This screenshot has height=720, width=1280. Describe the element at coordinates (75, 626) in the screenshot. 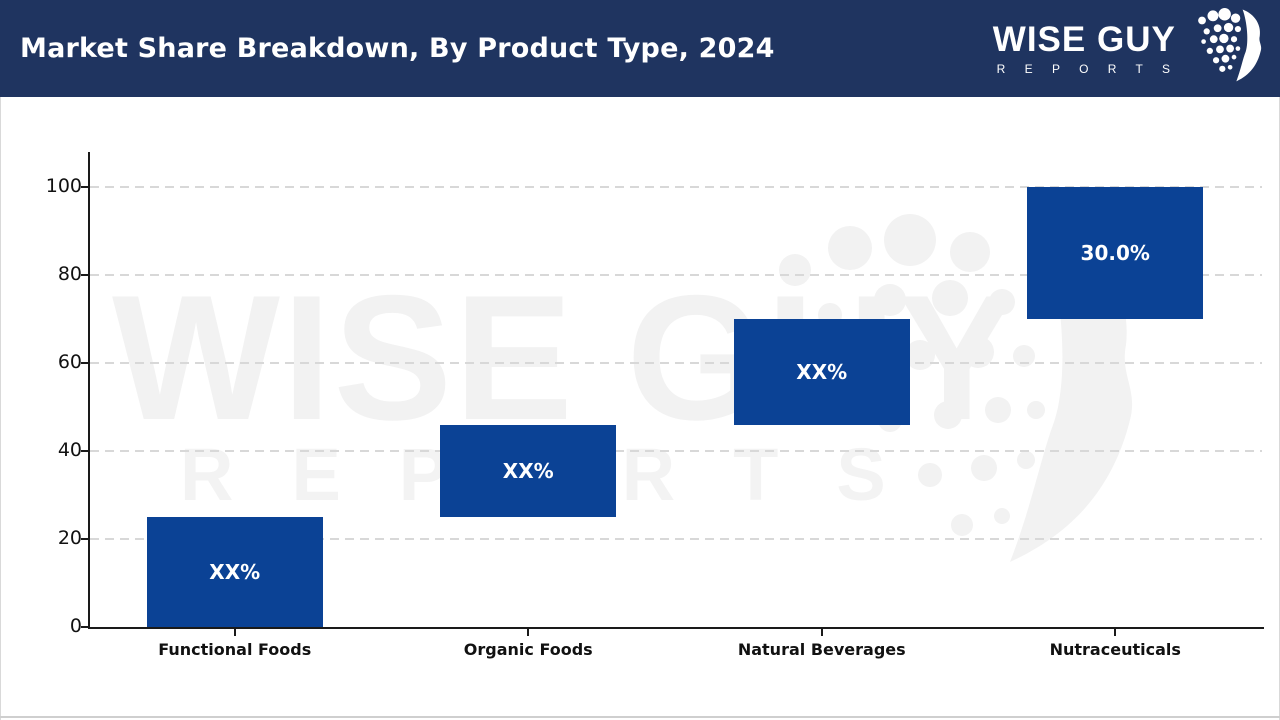

I see `y-tick-label: 0` at that location.